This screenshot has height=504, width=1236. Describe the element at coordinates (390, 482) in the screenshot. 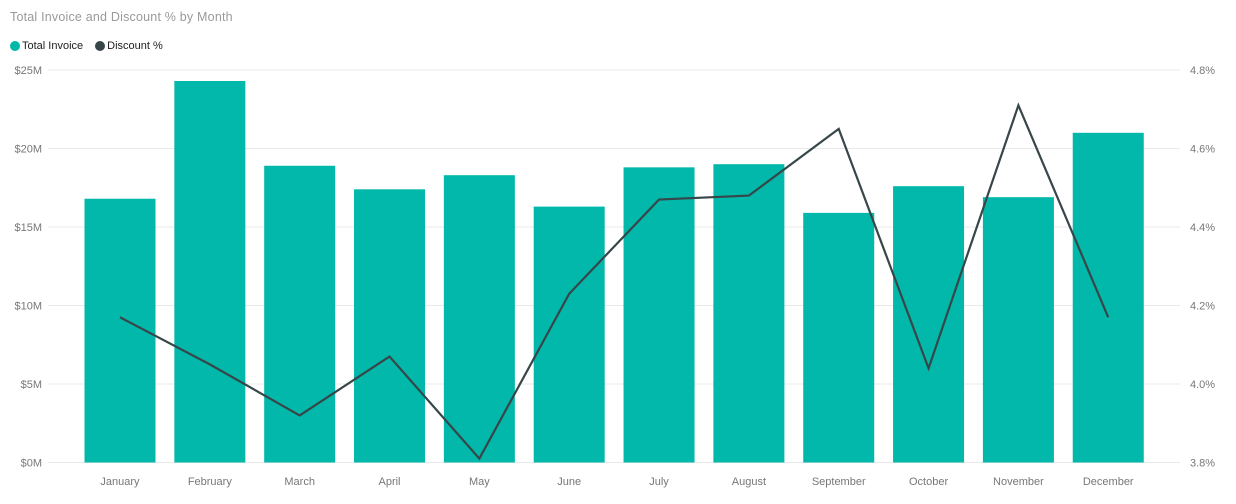

I see `x-axis-label-april: April` at that location.